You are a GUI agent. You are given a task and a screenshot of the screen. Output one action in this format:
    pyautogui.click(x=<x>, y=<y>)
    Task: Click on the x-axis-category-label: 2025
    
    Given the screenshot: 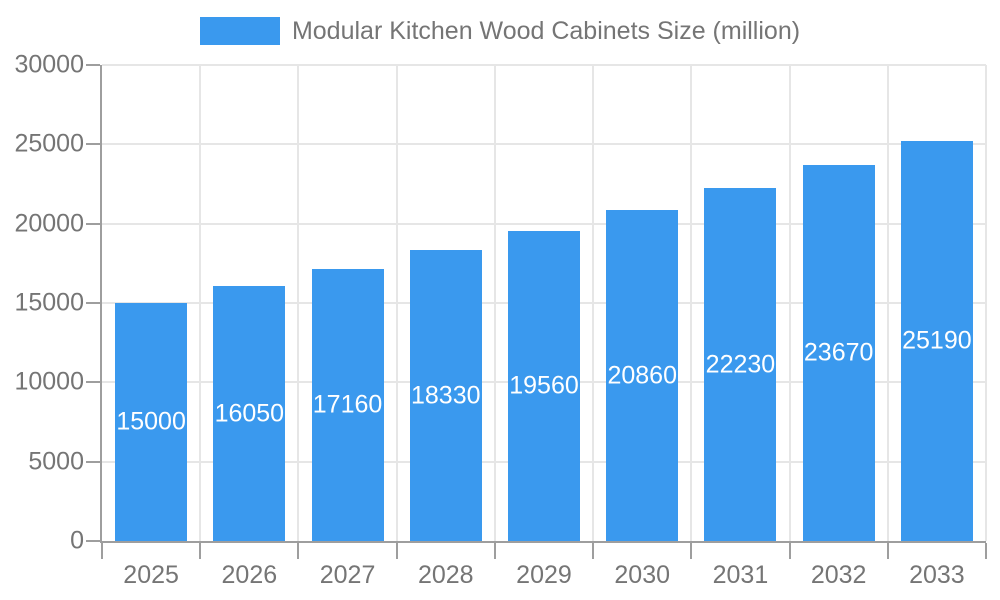 What is the action you would take?
    pyautogui.click(x=151, y=575)
    